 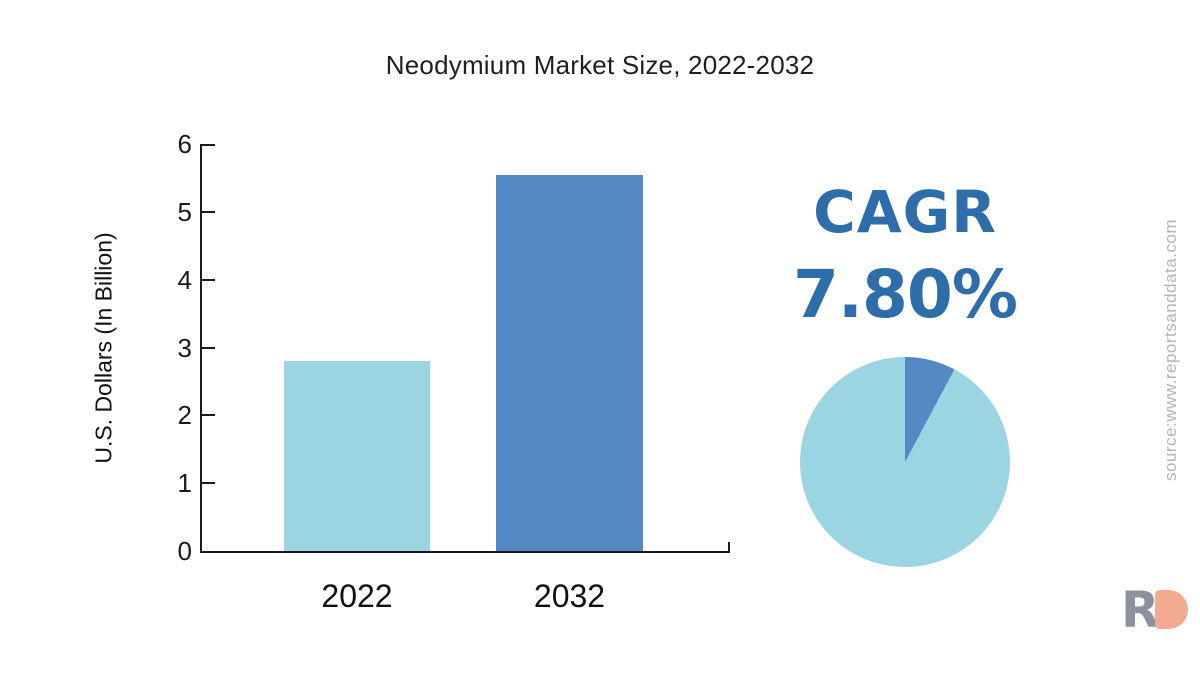 I want to click on bar-2022, so click(x=357, y=456).